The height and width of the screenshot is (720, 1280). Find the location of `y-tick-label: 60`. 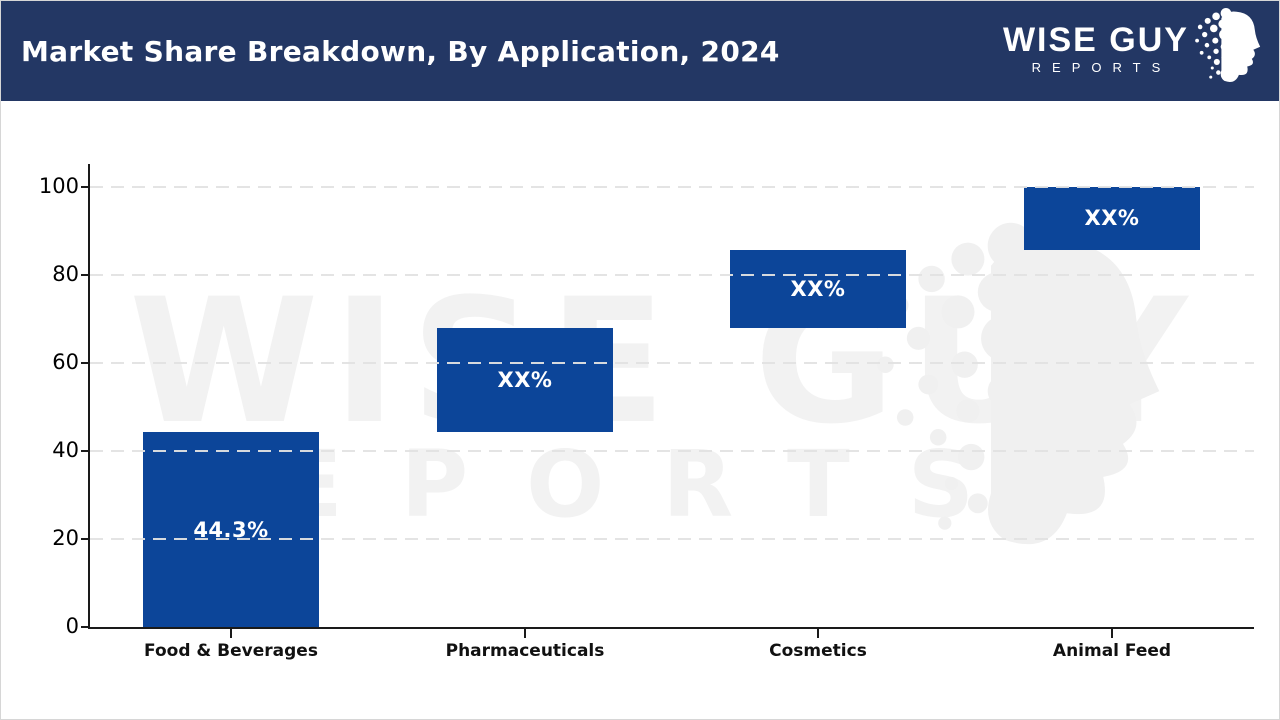

y-tick-label: 60 is located at coordinates (65, 362).